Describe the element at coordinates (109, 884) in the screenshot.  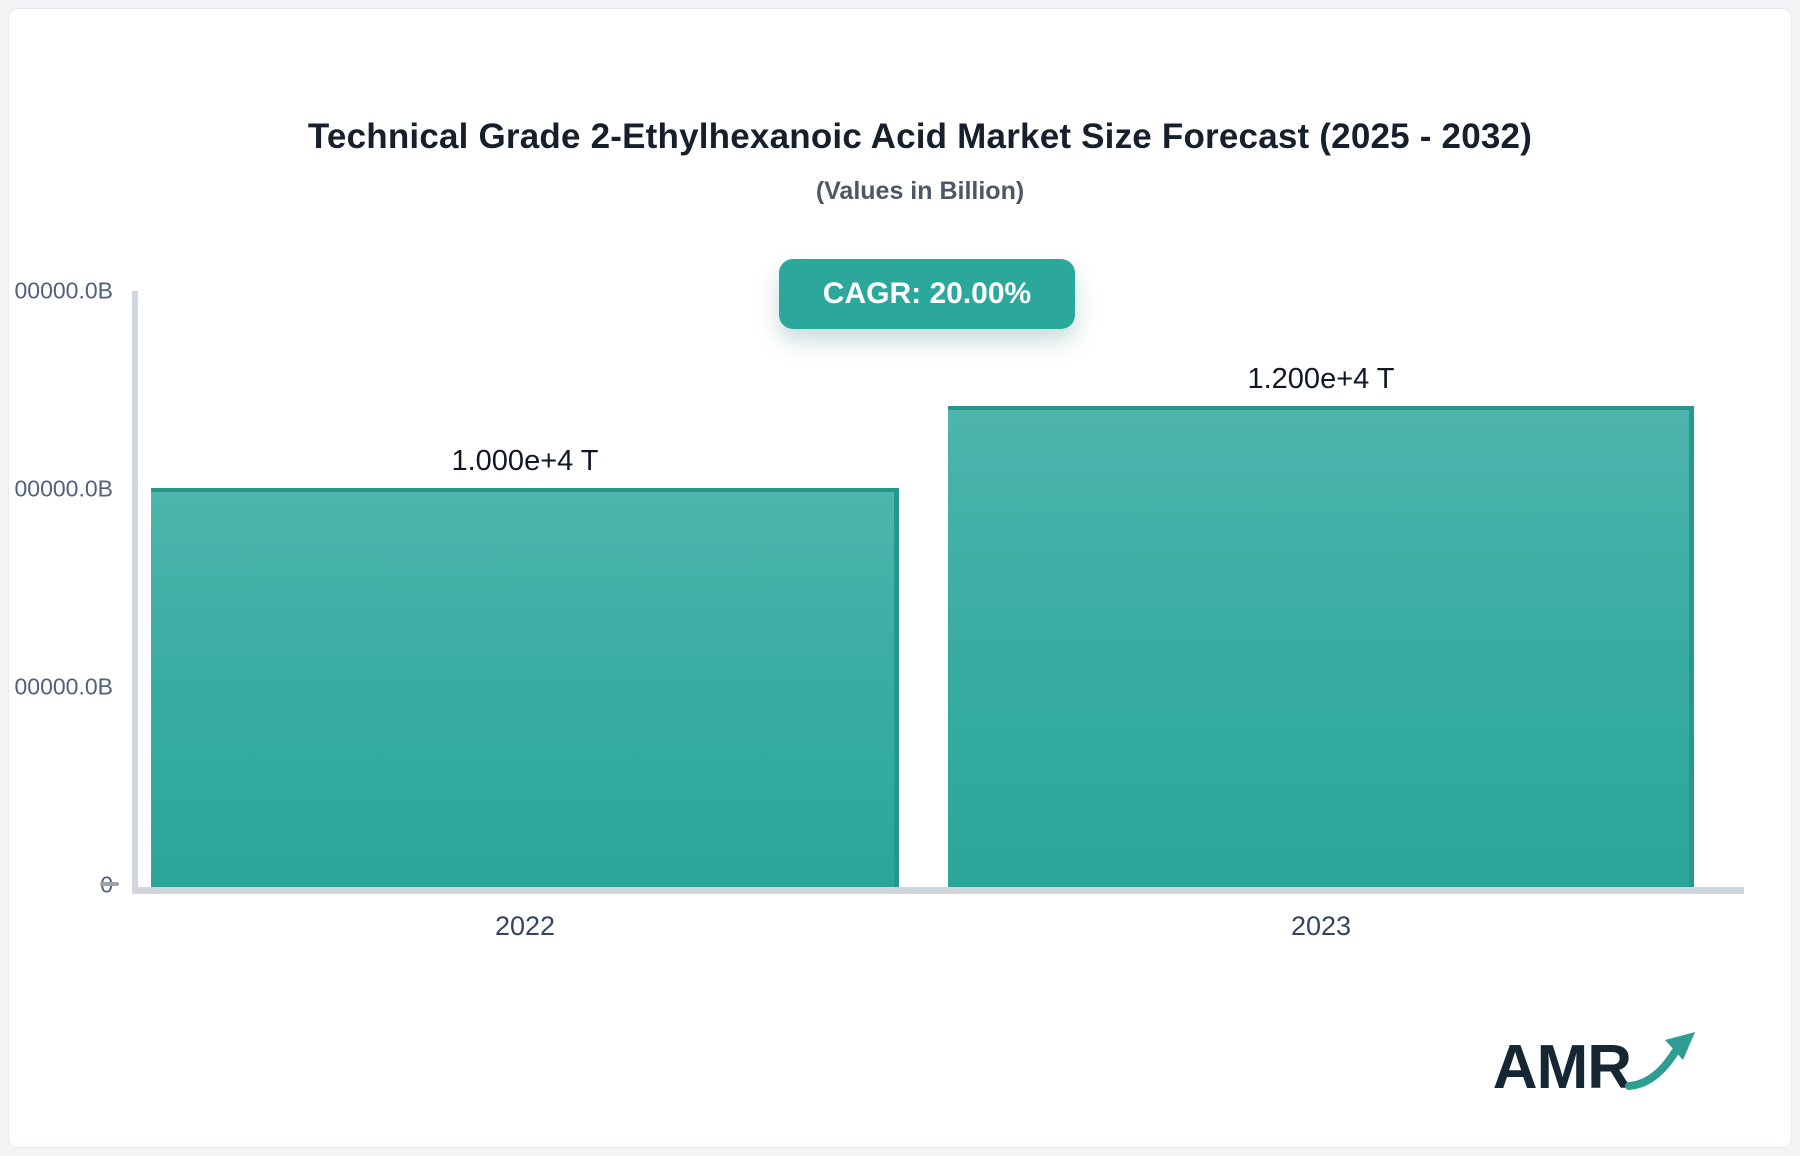
I see `y-axis-zero-tick` at that location.